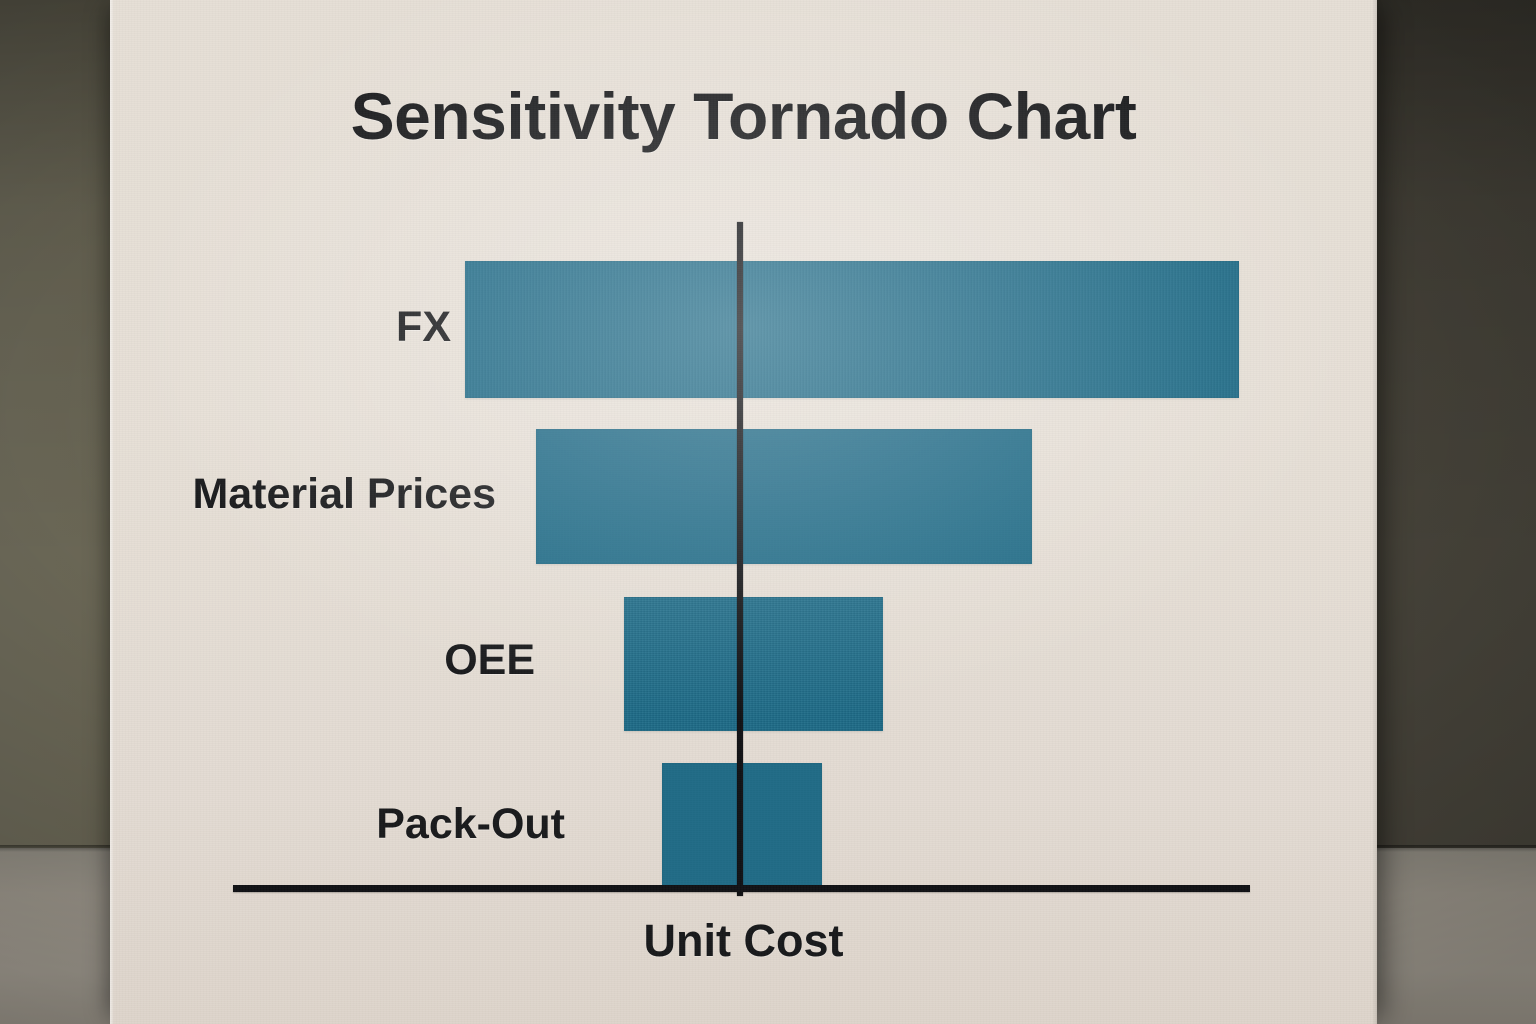  What do you see at coordinates (489, 660) in the screenshot?
I see `category-label: OEE` at bounding box center [489, 660].